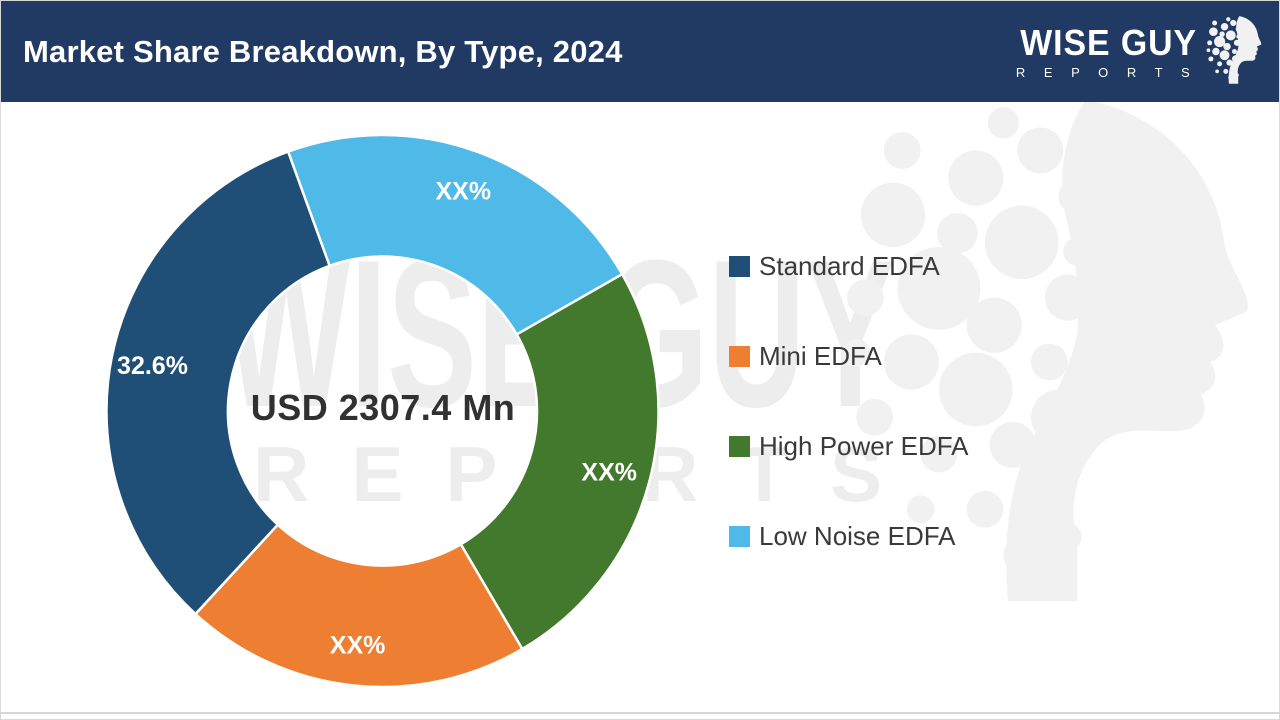 Image resolution: width=1280 pixels, height=720 pixels. Describe the element at coordinates (640, 713) in the screenshot. I see `bottom-rule` at that location.